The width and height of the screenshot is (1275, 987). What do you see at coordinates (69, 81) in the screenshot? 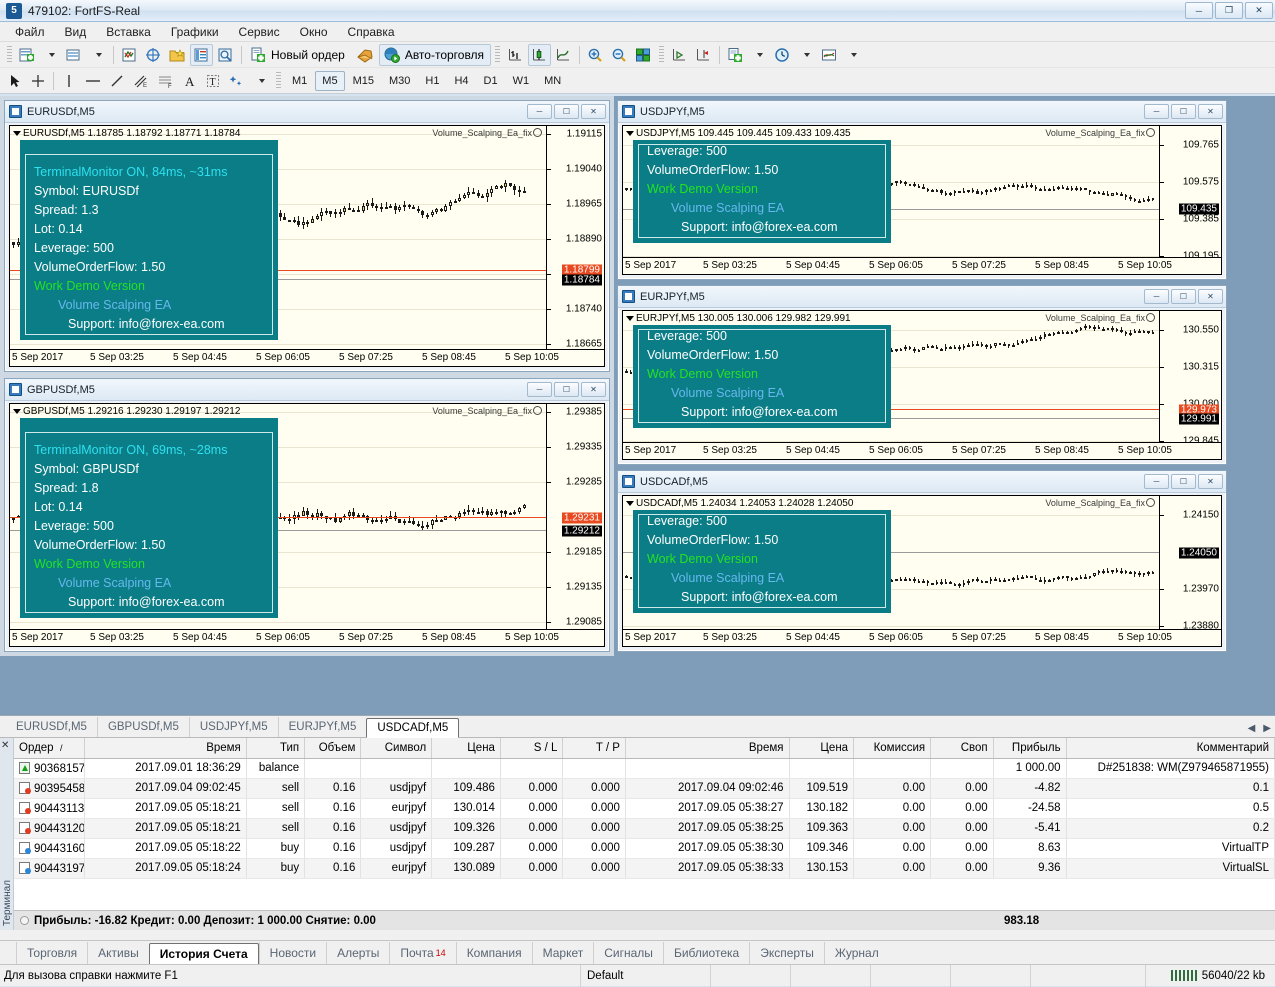
I see `vertical-line-icon` at bounding box center [69, 81].